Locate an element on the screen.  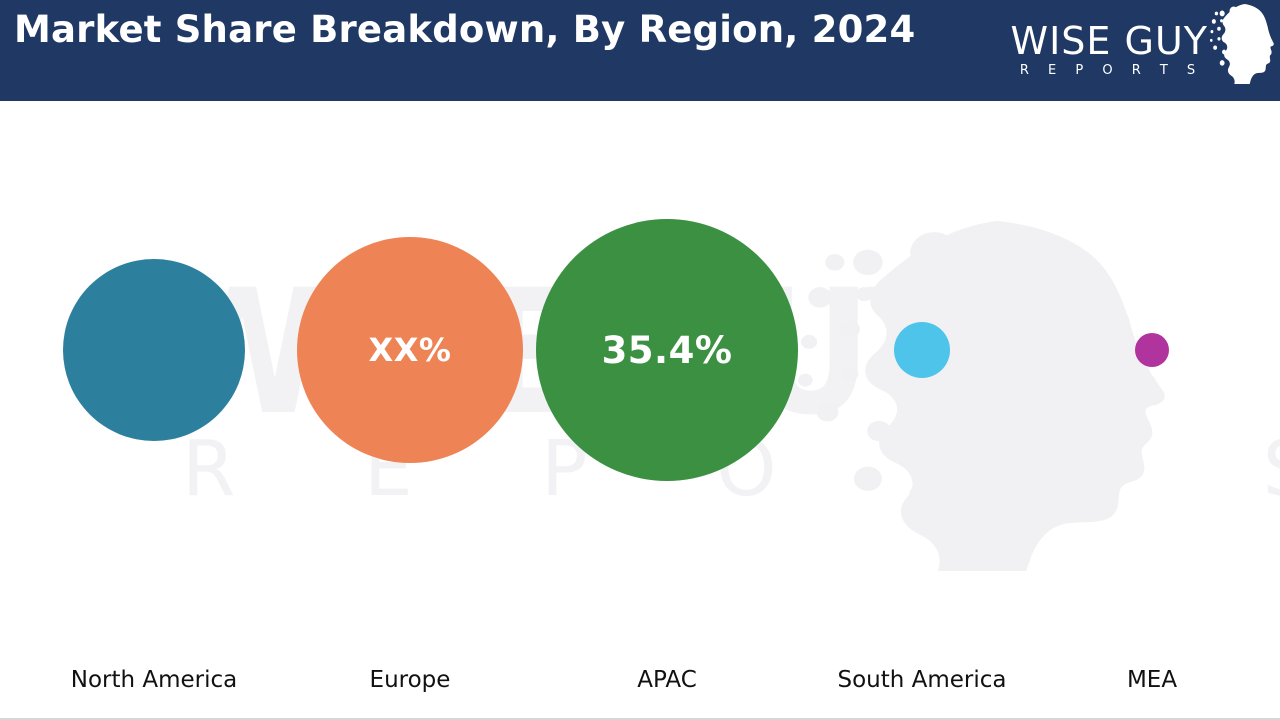
page-title: Market Share Breakdown, By Region, 2024 is located at coordinates (465, 29).